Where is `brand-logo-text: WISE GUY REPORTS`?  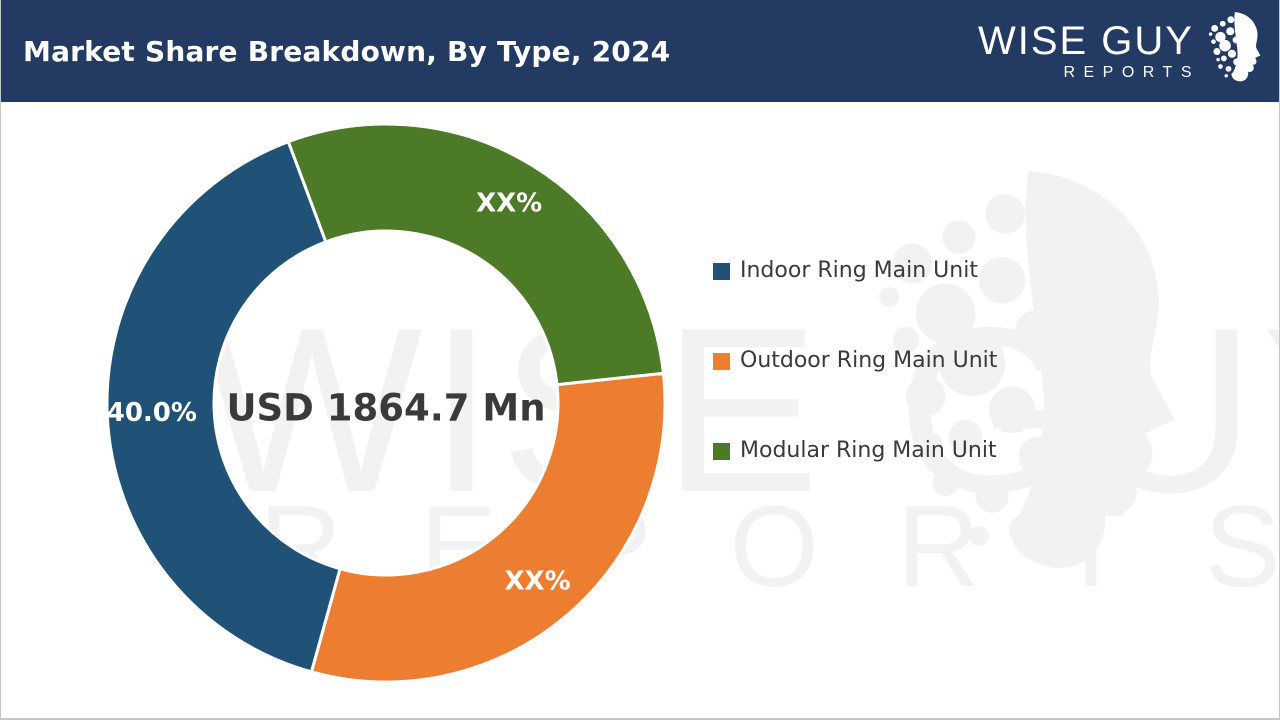 brand-logo-text: WISE GUY REPORTS is located at coordinates (1086, 51).